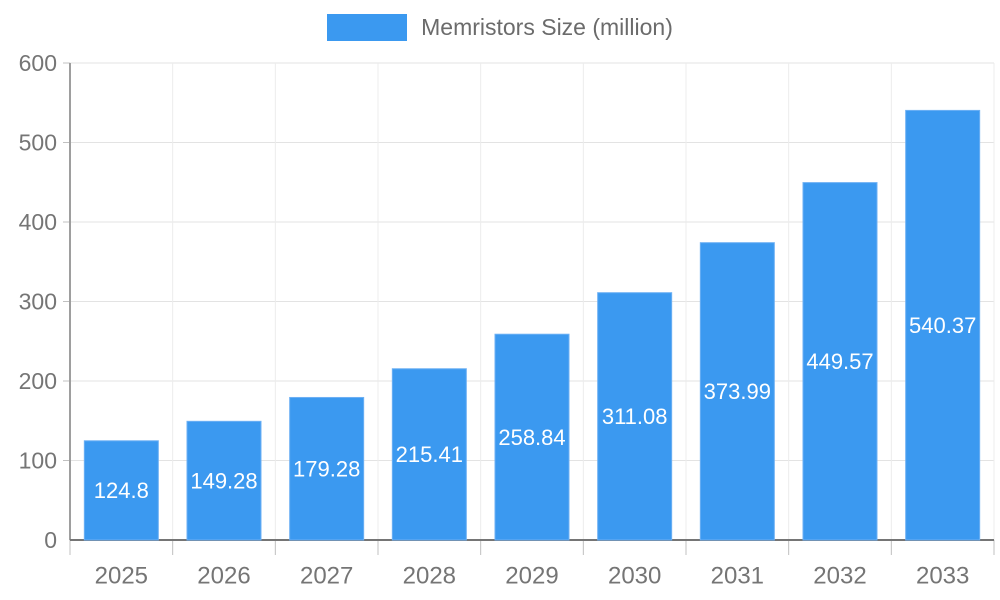 This screenshot has width=1000, height=600. Describe the element at coordinates (737, 575) in the screenshot. I see `x-tick-label: 2031` at that location.